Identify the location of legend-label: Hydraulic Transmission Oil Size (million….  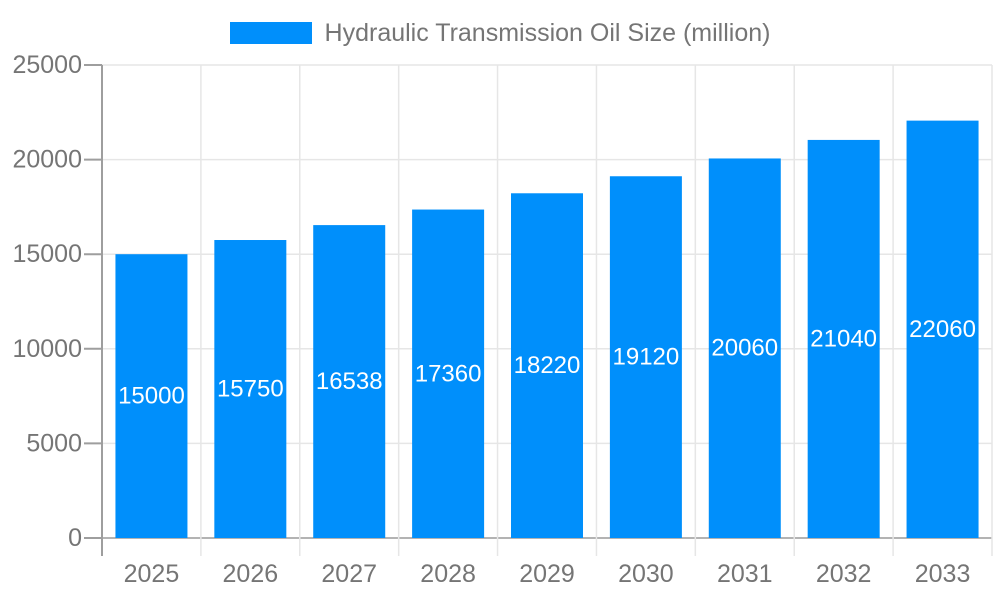
(547, 33).